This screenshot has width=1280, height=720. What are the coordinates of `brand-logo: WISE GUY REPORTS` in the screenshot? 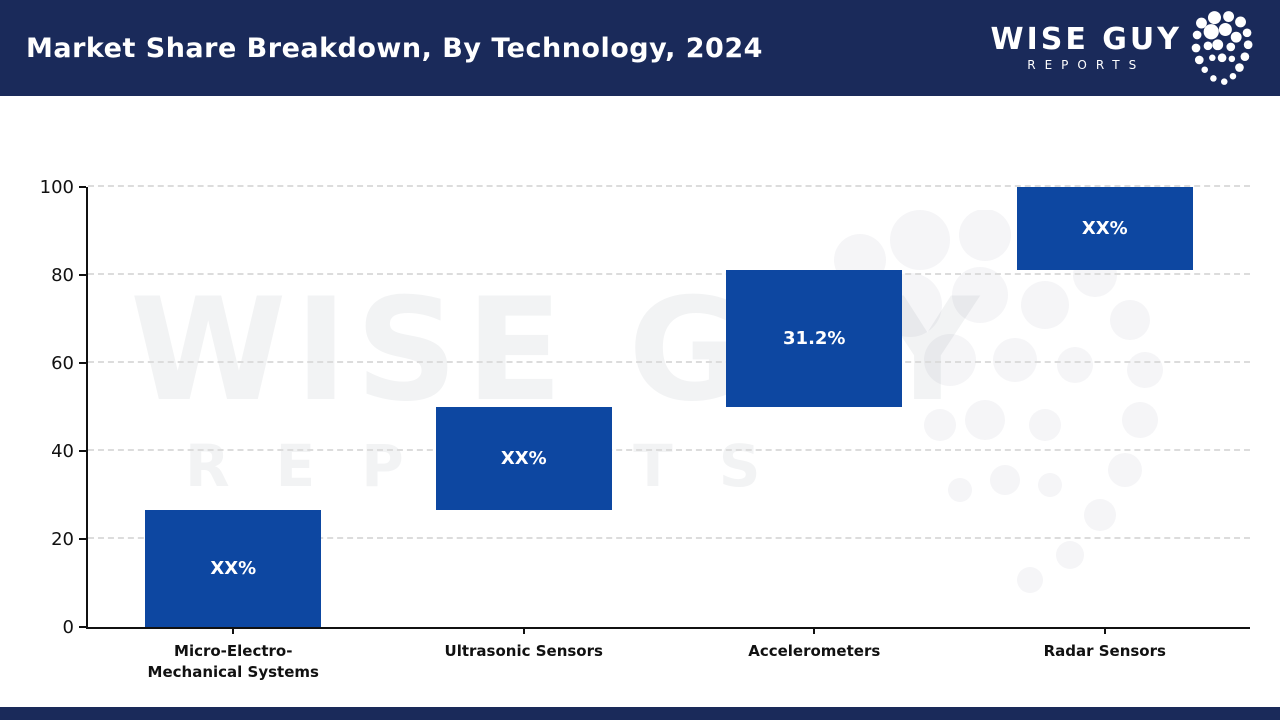 It's located at (1122, 48).